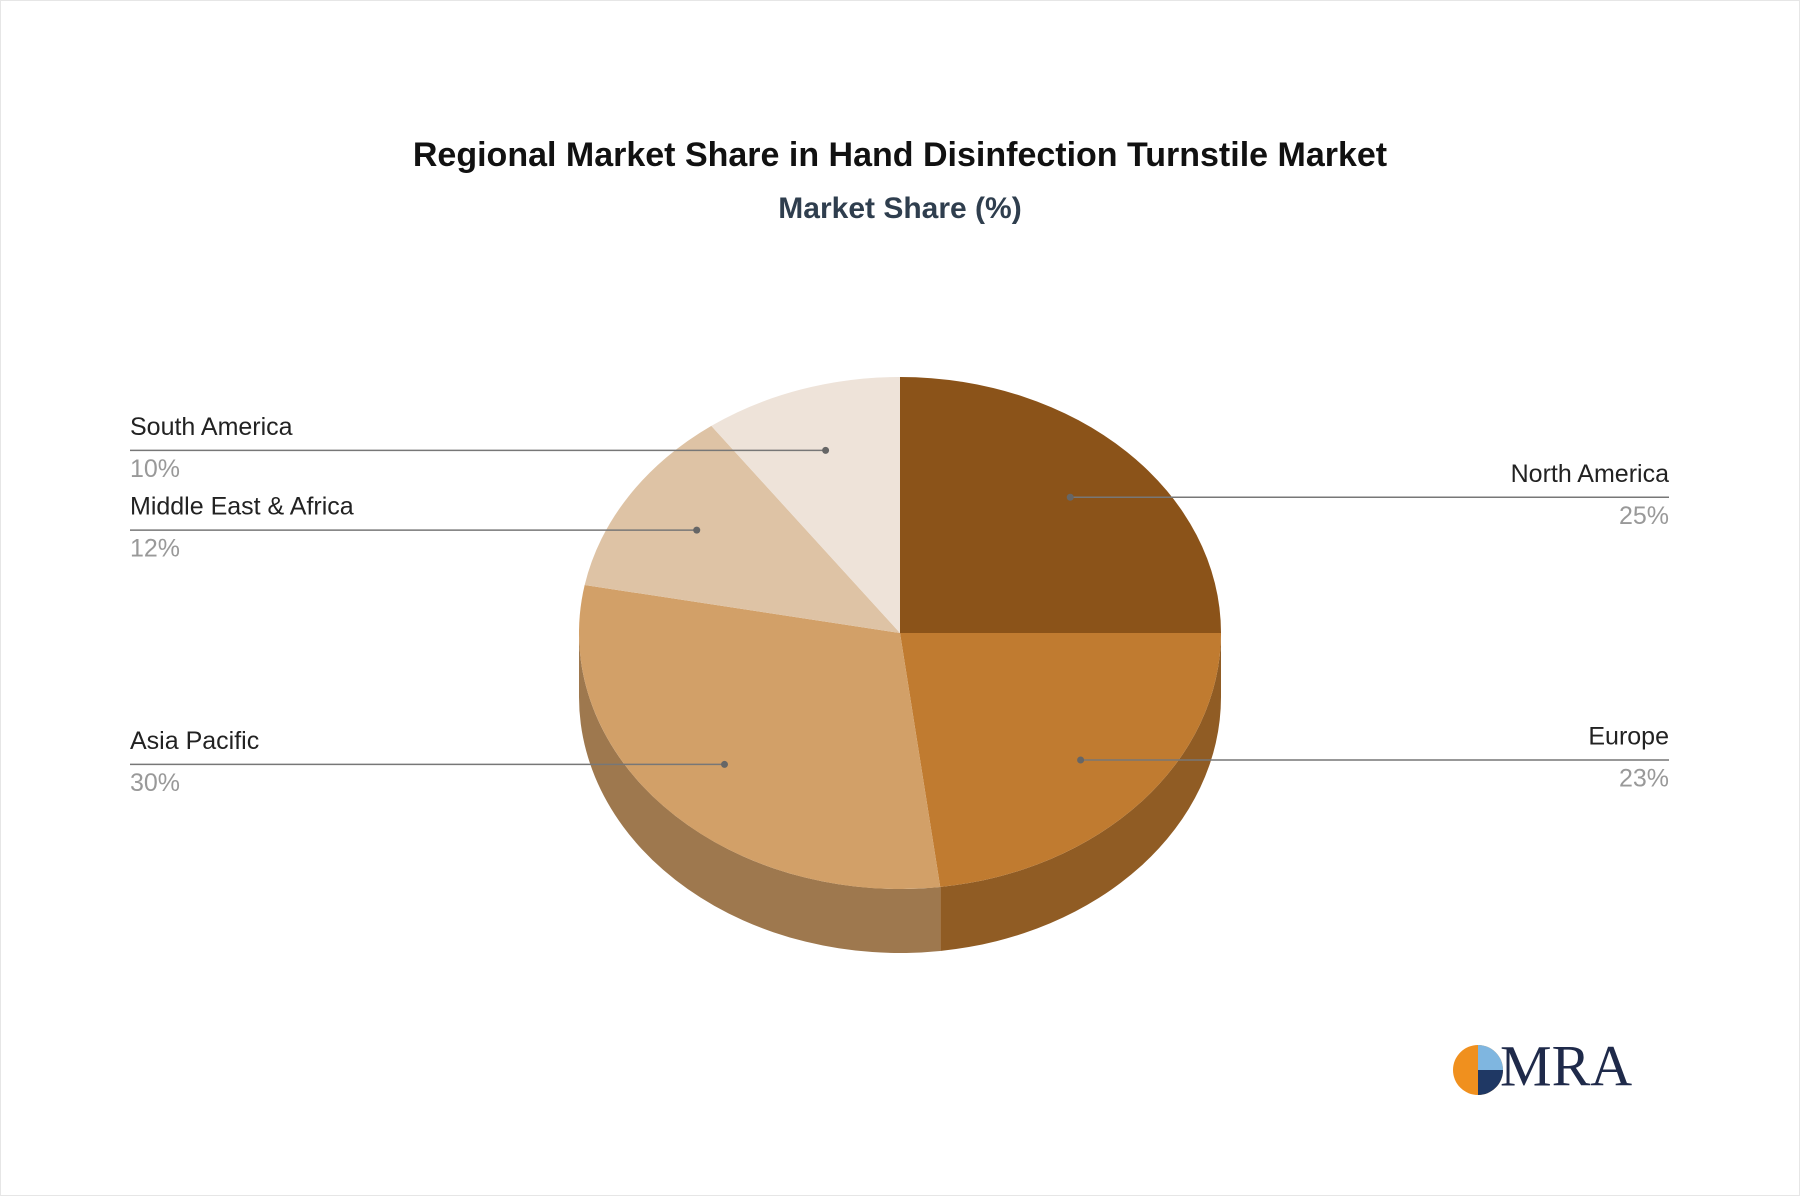  Describe the element at coordinates (1628, 737) in the screenshot. I see `label-name: Europe` at that location.